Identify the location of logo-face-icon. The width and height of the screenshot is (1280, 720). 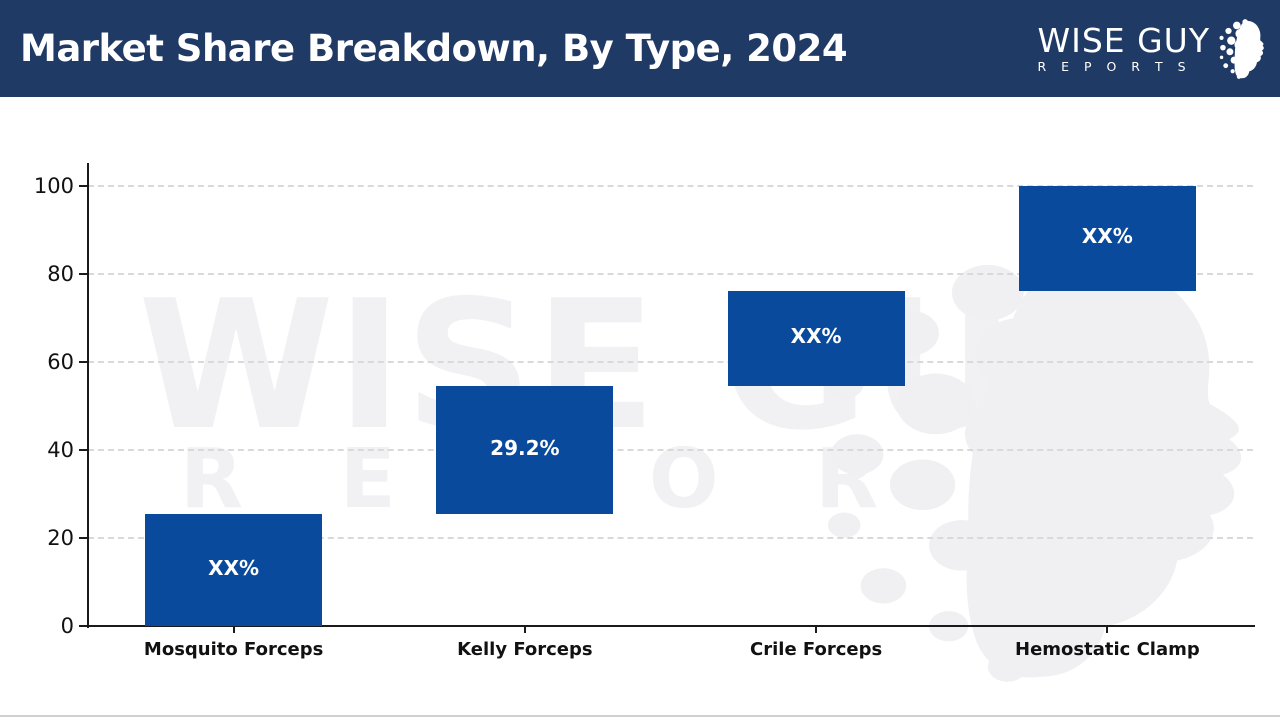
(1241, 49).